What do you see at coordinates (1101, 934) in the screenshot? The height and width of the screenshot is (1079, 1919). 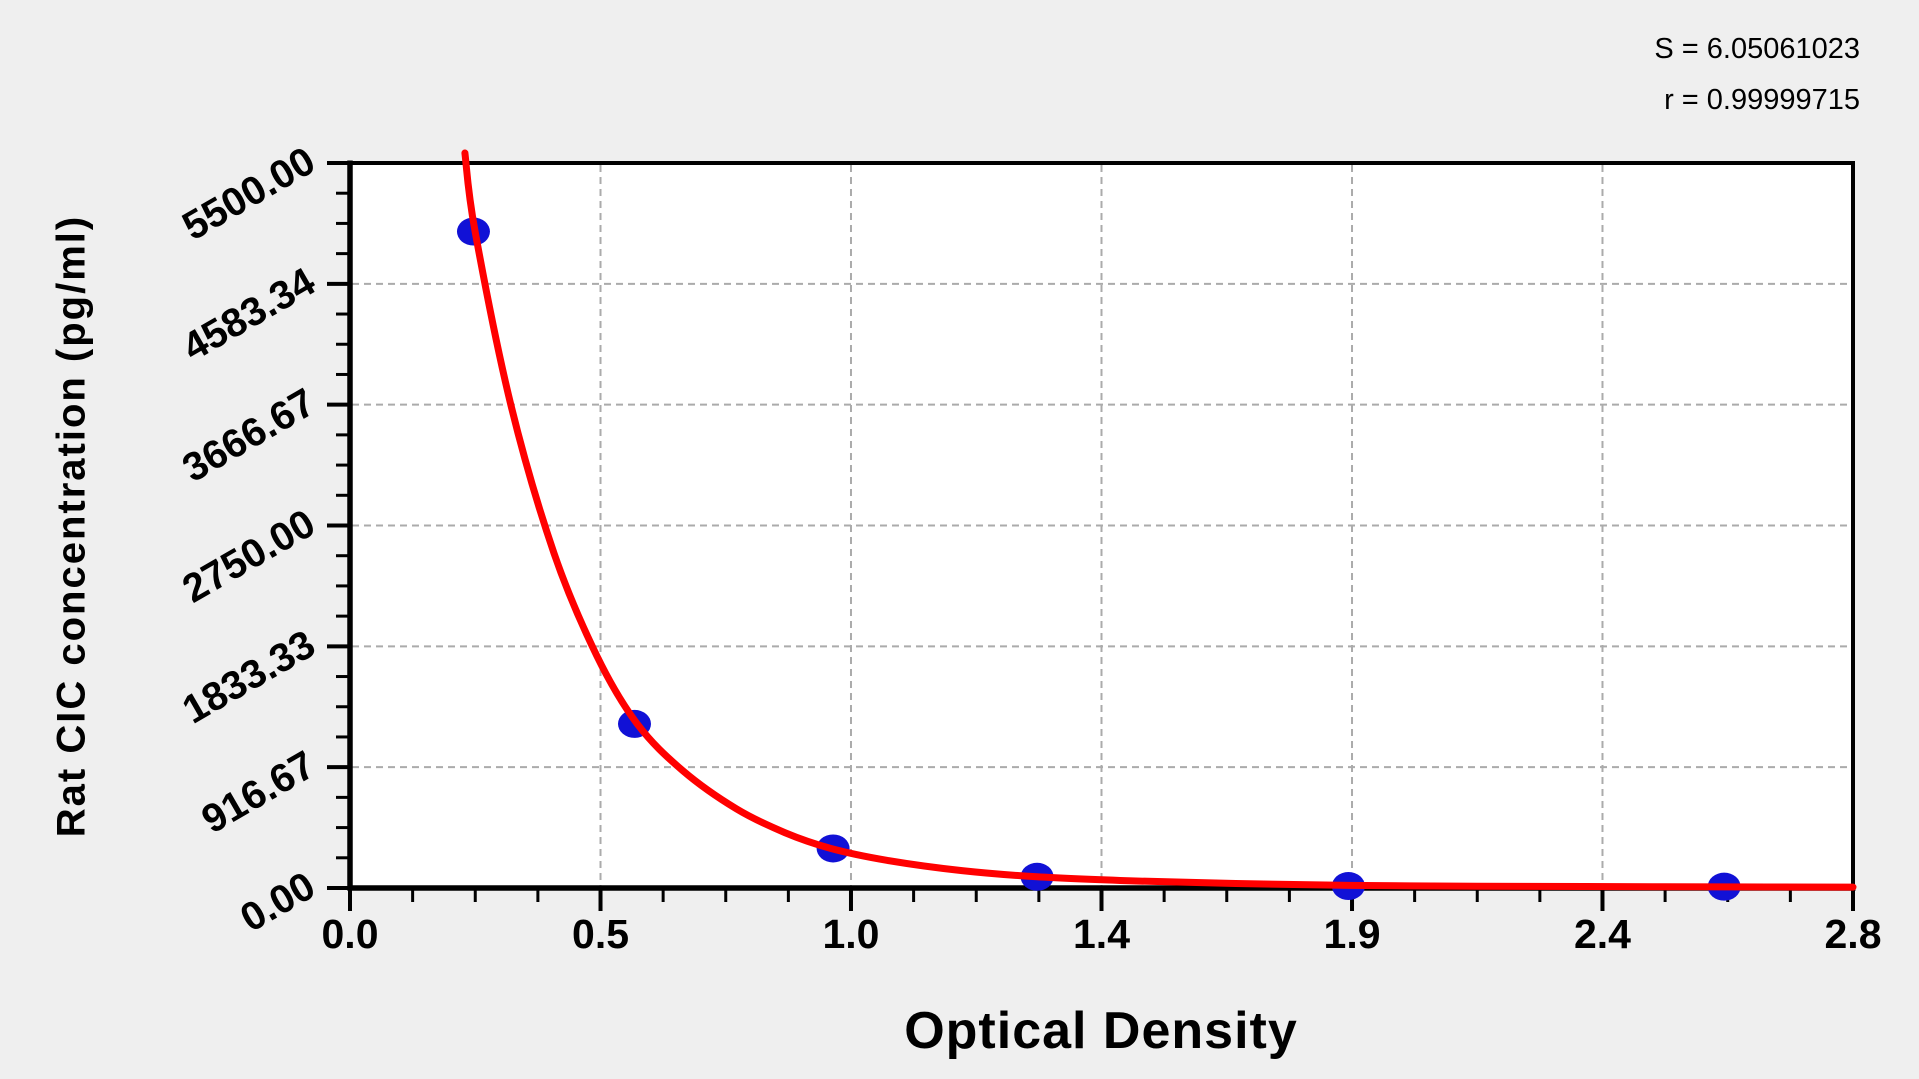 I see `x-tick-label: 1.4` at bounding box center [1101, 934].